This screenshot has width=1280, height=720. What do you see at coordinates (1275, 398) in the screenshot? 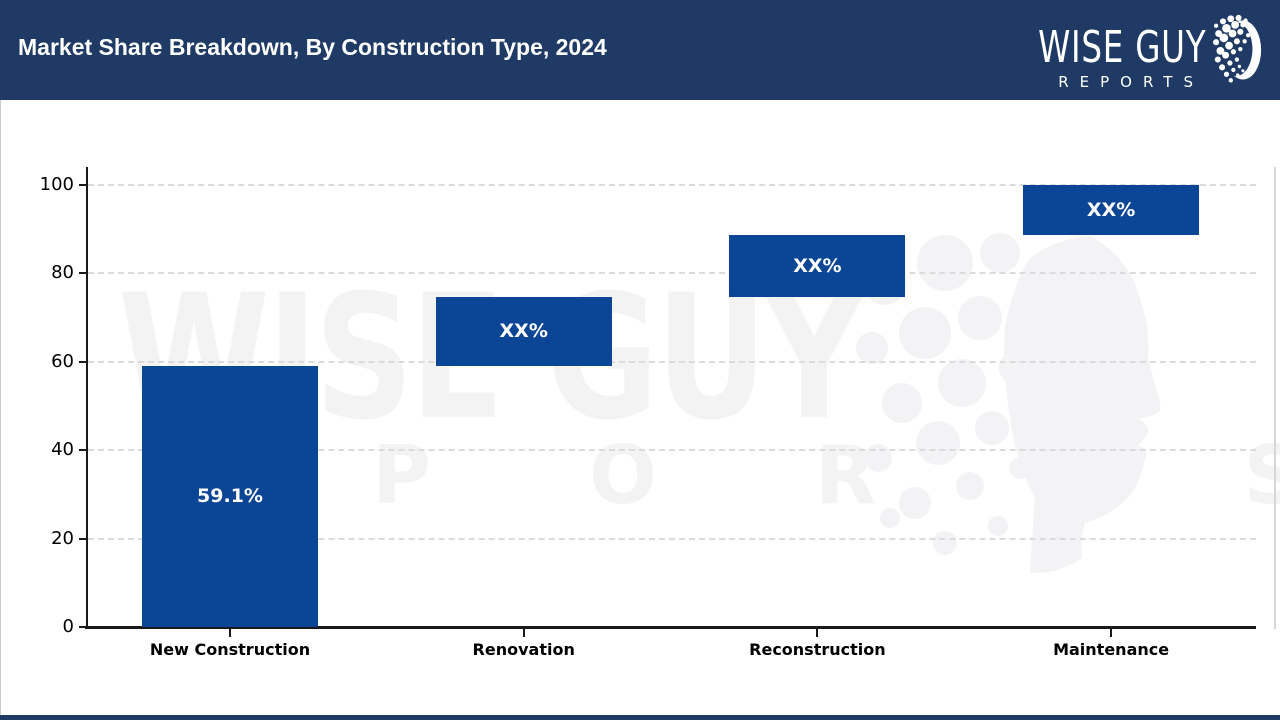
I see `right-spine` at bounding box center [1275, 398].